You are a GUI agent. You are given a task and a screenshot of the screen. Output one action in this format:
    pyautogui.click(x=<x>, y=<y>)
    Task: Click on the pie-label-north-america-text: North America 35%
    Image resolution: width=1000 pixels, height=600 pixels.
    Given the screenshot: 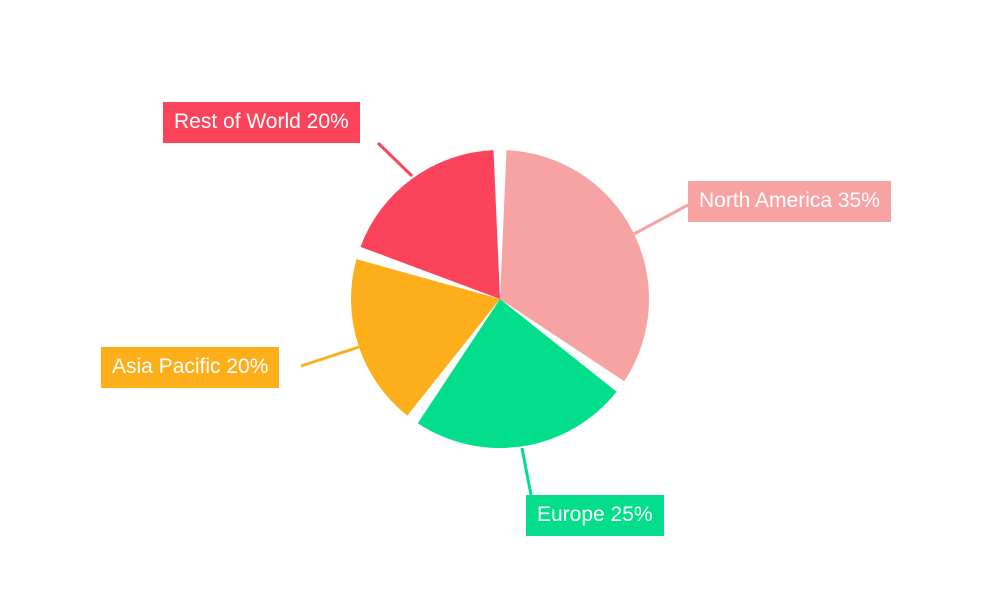 What is the action you would take?
    pyautogui.click(x=789, y=200)
    